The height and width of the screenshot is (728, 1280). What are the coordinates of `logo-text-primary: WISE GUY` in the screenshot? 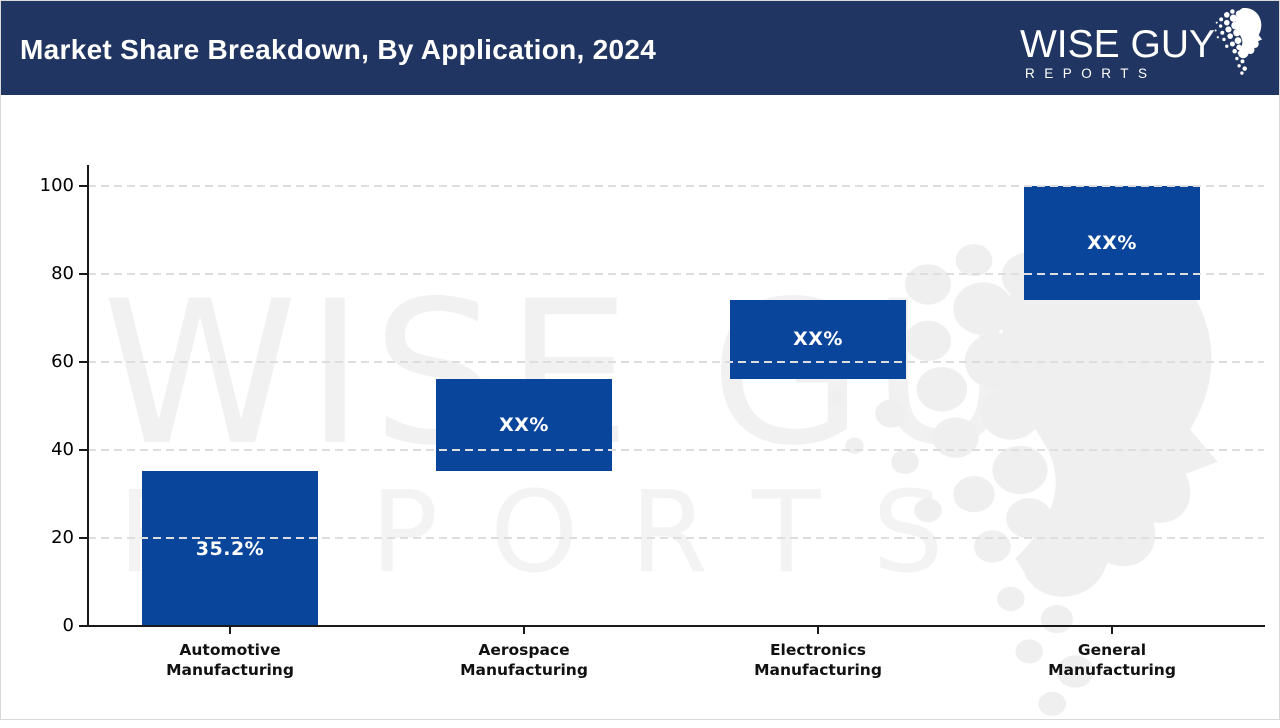 It's located at (1117, 44).